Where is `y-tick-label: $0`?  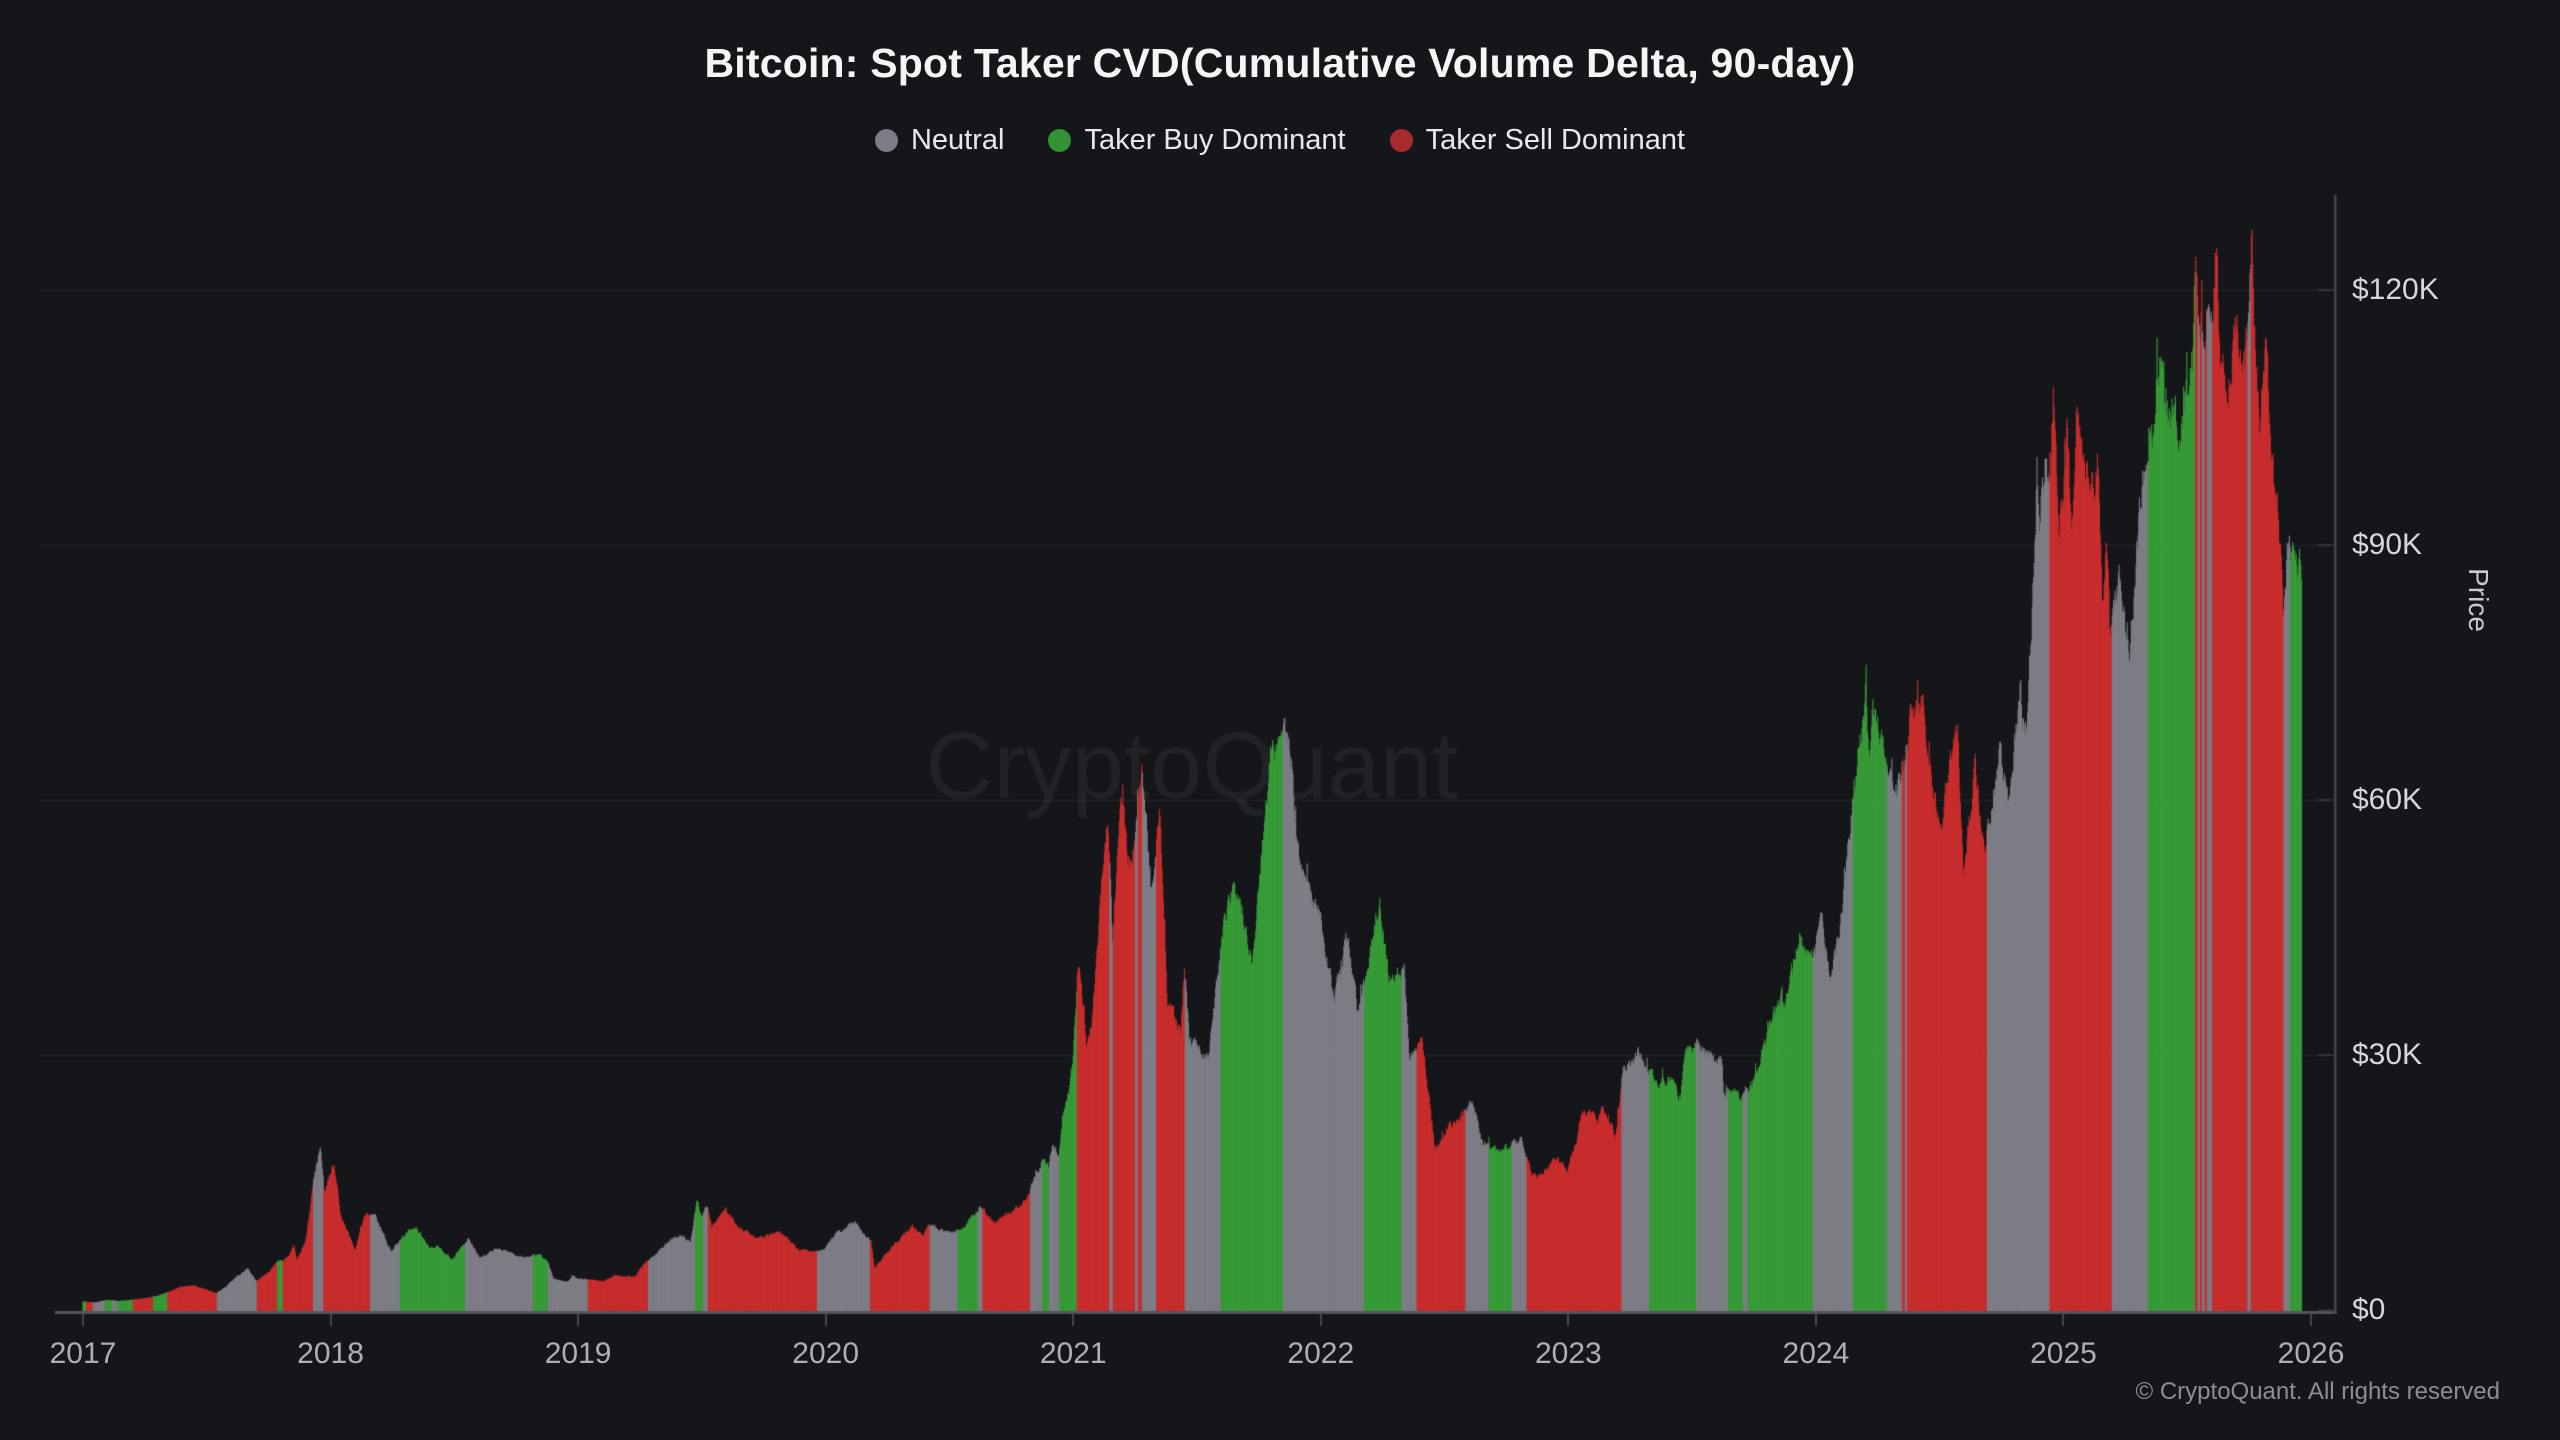
y-tick-label: $0 is located at coordinates (2369, 1309).